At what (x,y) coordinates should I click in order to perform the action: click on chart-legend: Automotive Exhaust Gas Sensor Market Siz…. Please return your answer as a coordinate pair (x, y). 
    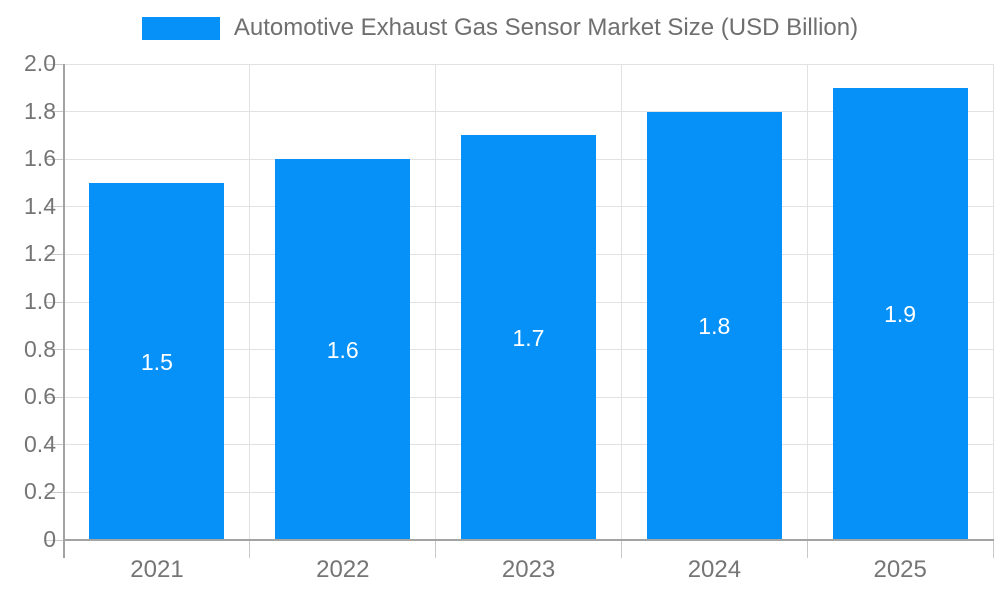
    Looking at the image, I should click on (500, 28).